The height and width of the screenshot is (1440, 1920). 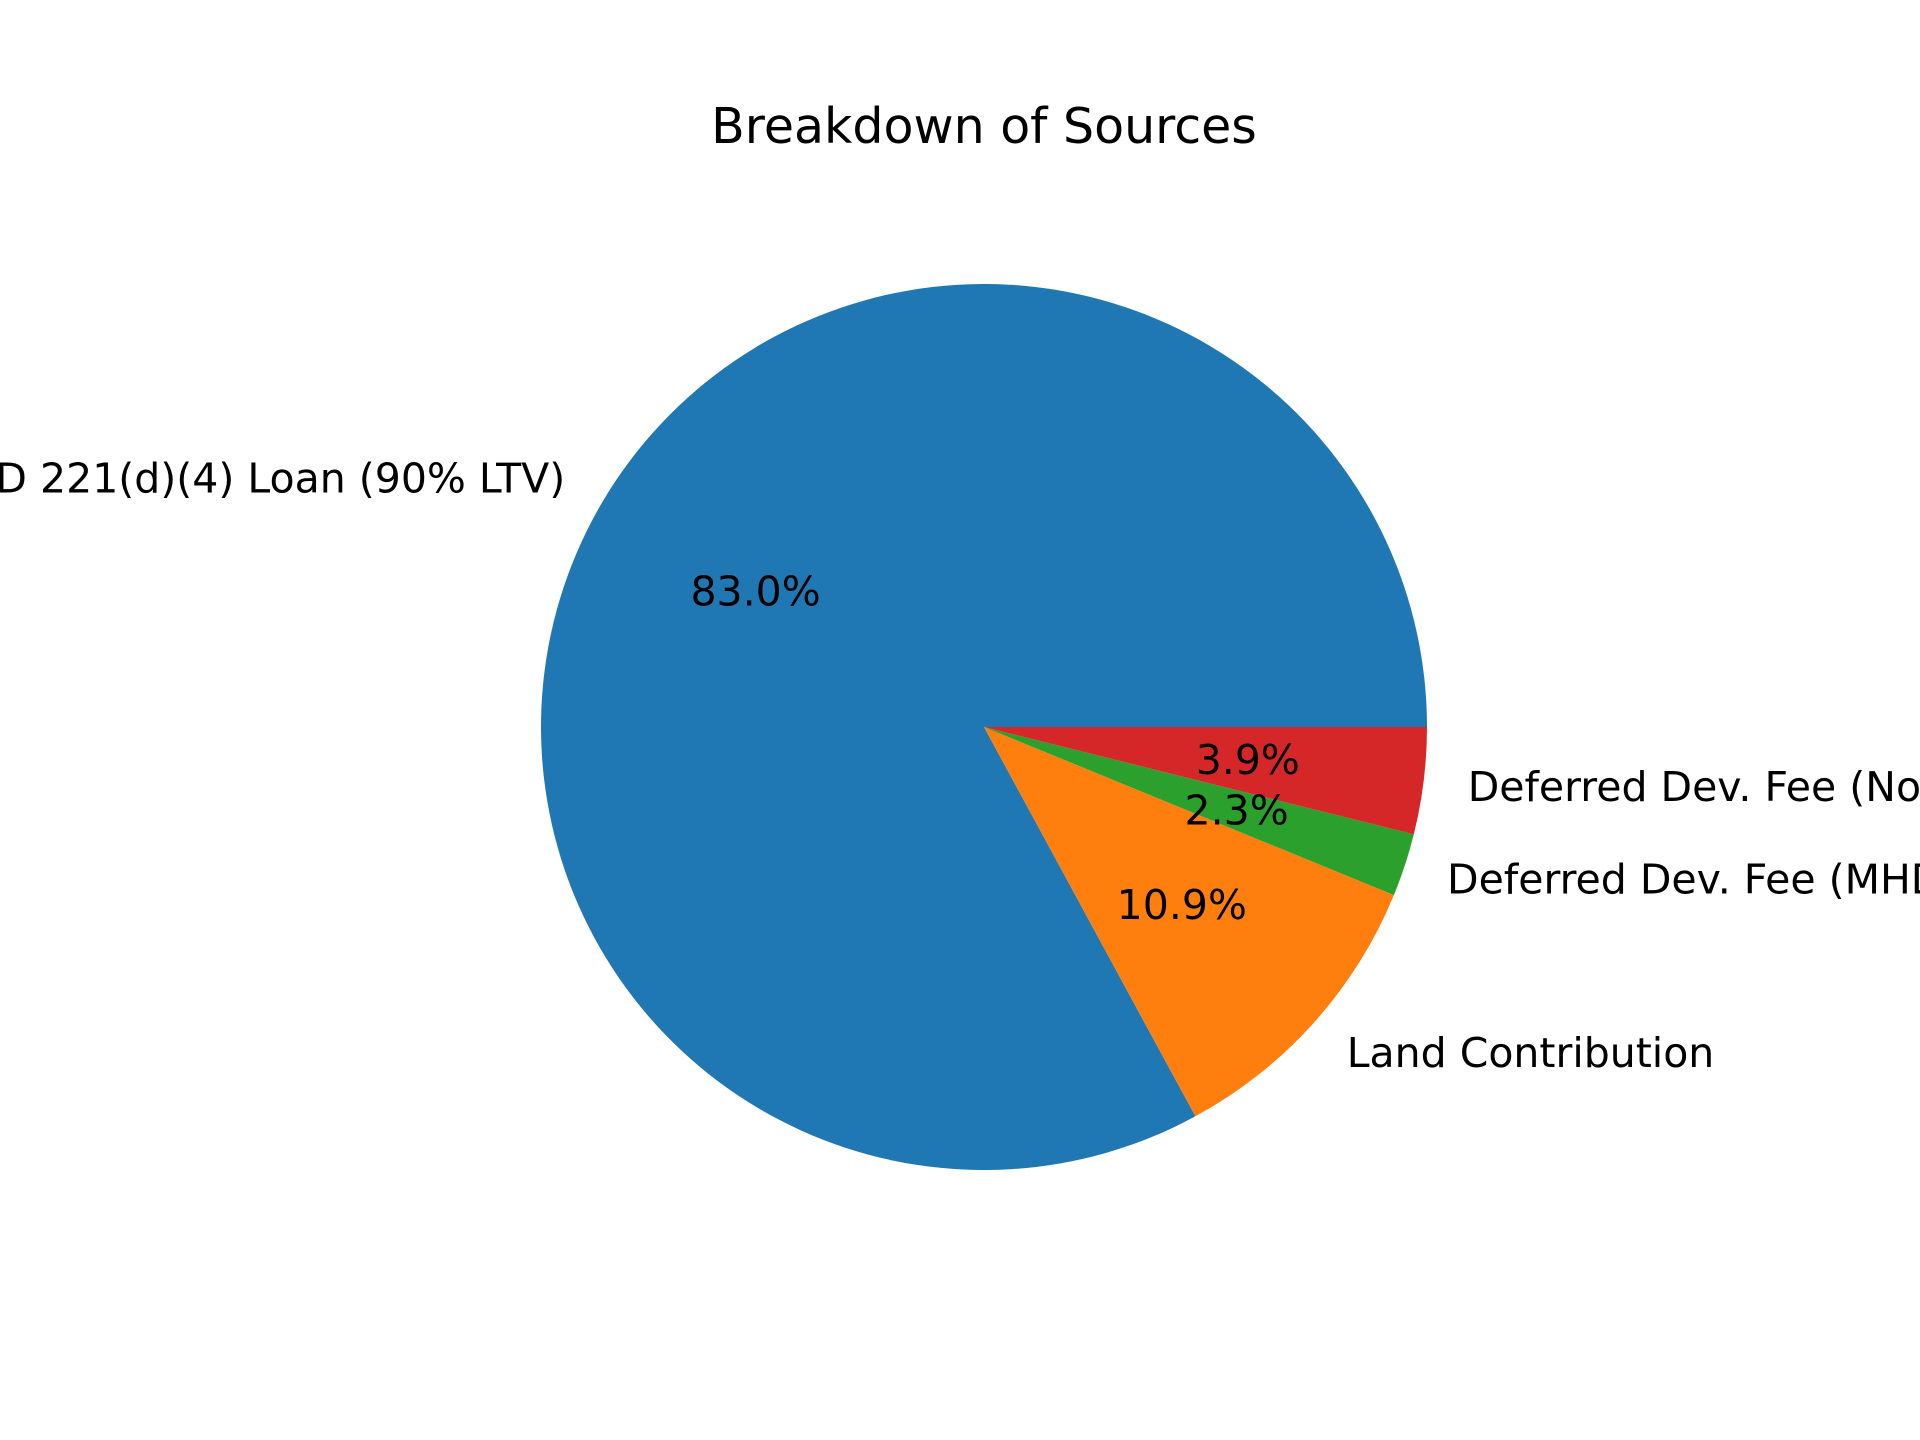 I want to click on pct-label-land-contribution: 10.9%, so click(x=1182, y=905).